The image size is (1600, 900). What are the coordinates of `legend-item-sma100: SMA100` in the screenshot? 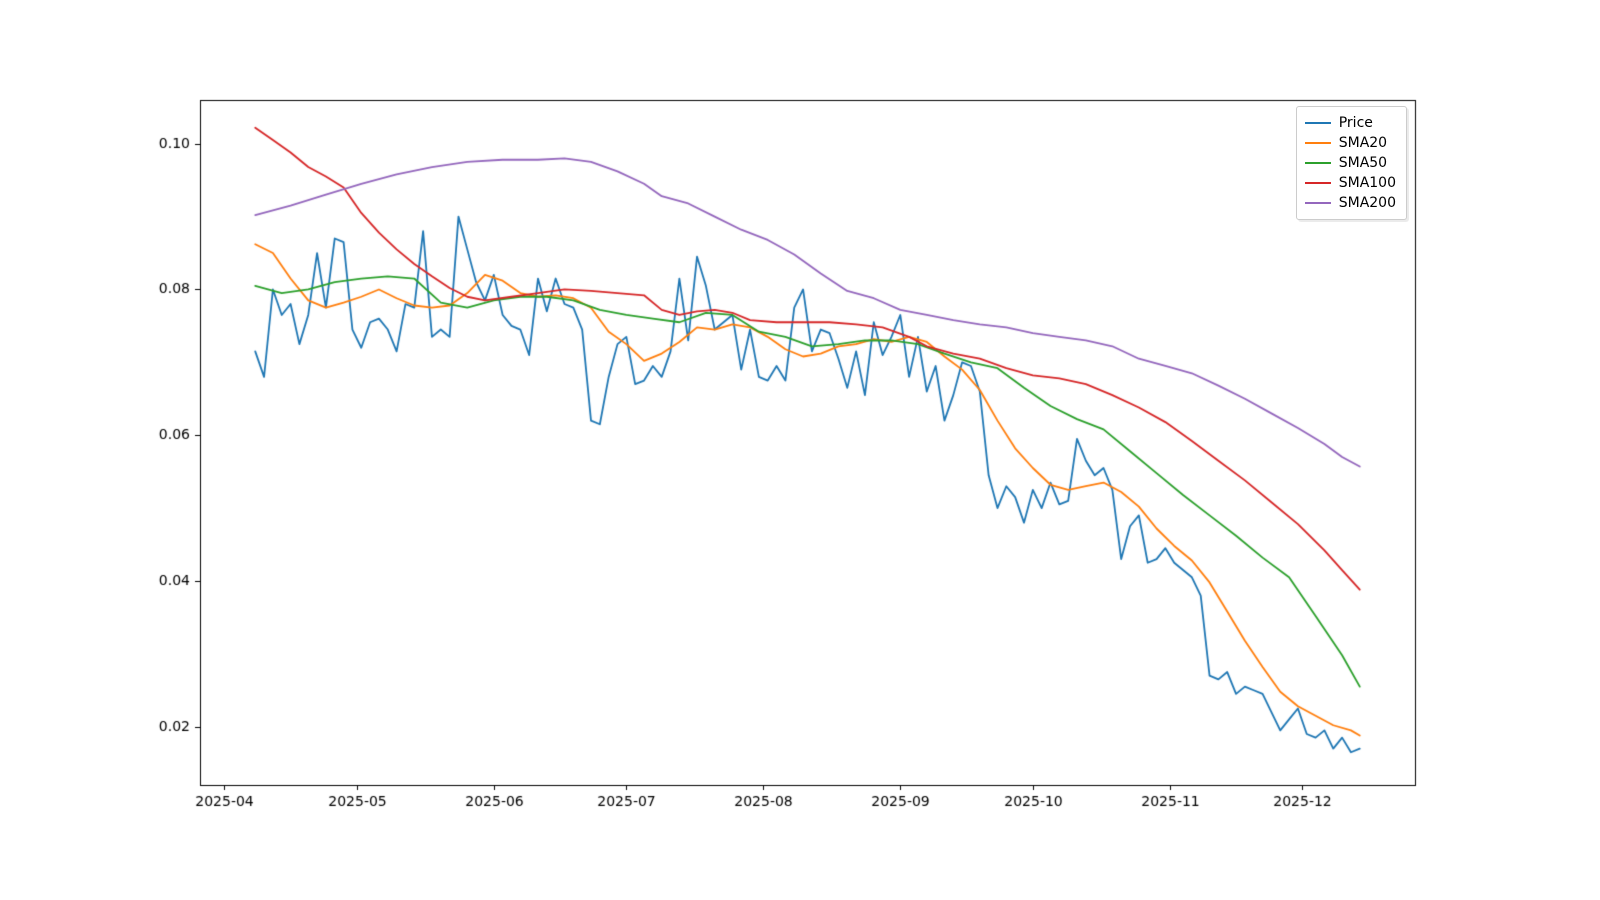 It's located at (1350, 183).